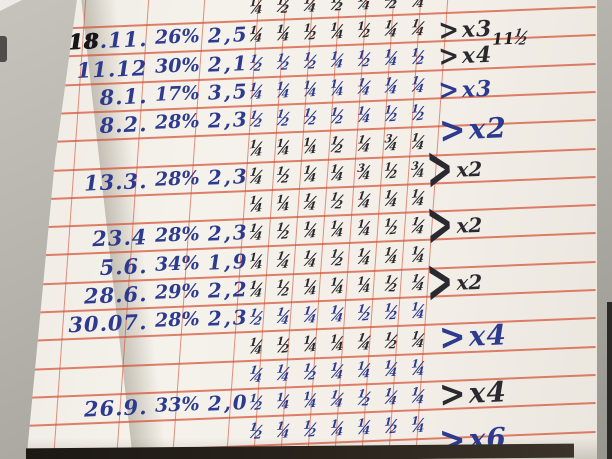 Image resolution: width=612 pixels, height=459 pixels. What do you see at coordinates (11, 5) in the screenshot?
I see `underlying-paper-corner` at bounding box center [11, 5].